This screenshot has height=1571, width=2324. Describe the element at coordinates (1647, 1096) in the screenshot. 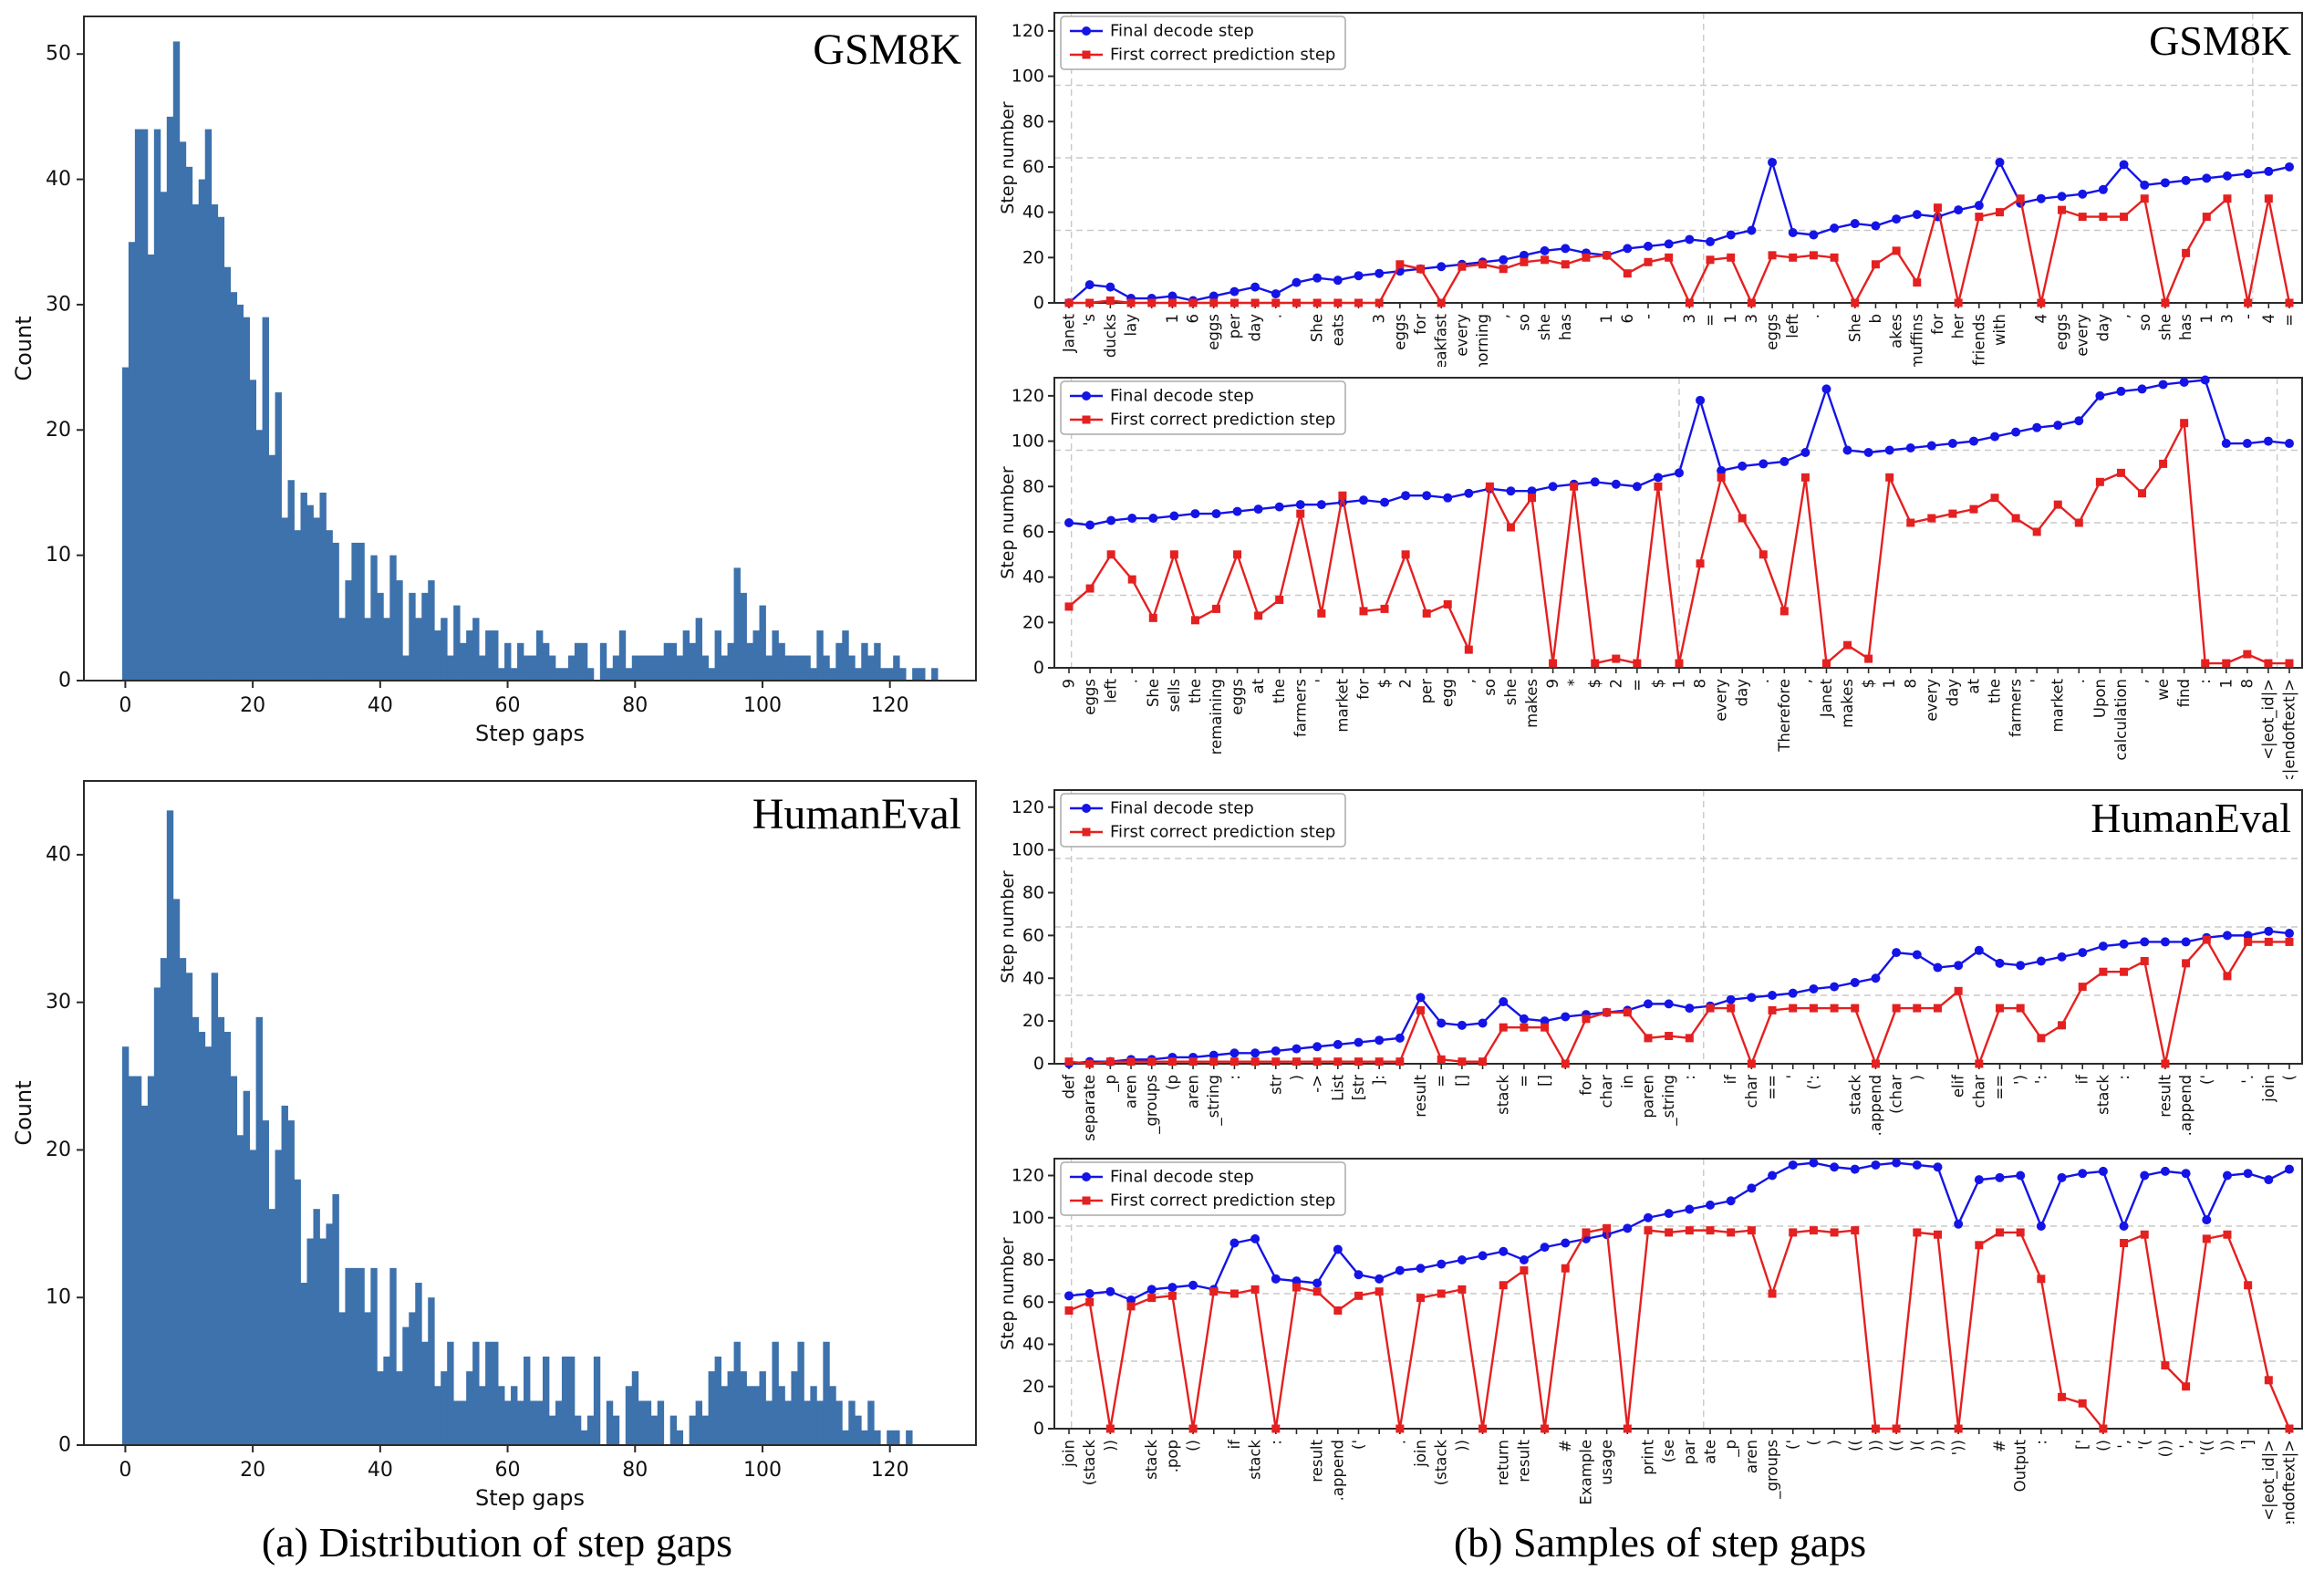

I see `svg-text: paren` at that location.